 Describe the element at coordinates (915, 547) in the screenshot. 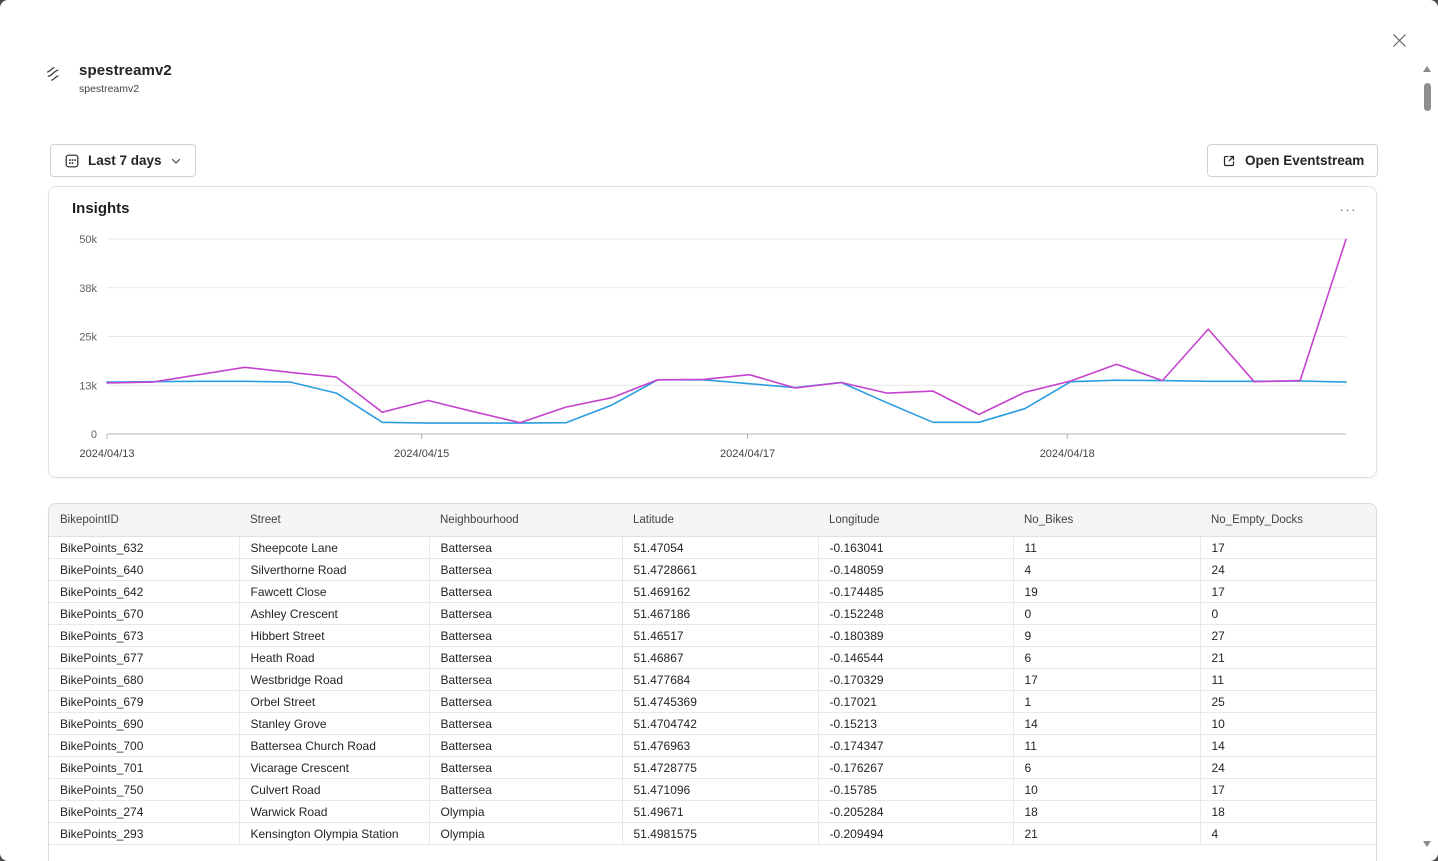

I see `table-cell: -0.163041` at that location.